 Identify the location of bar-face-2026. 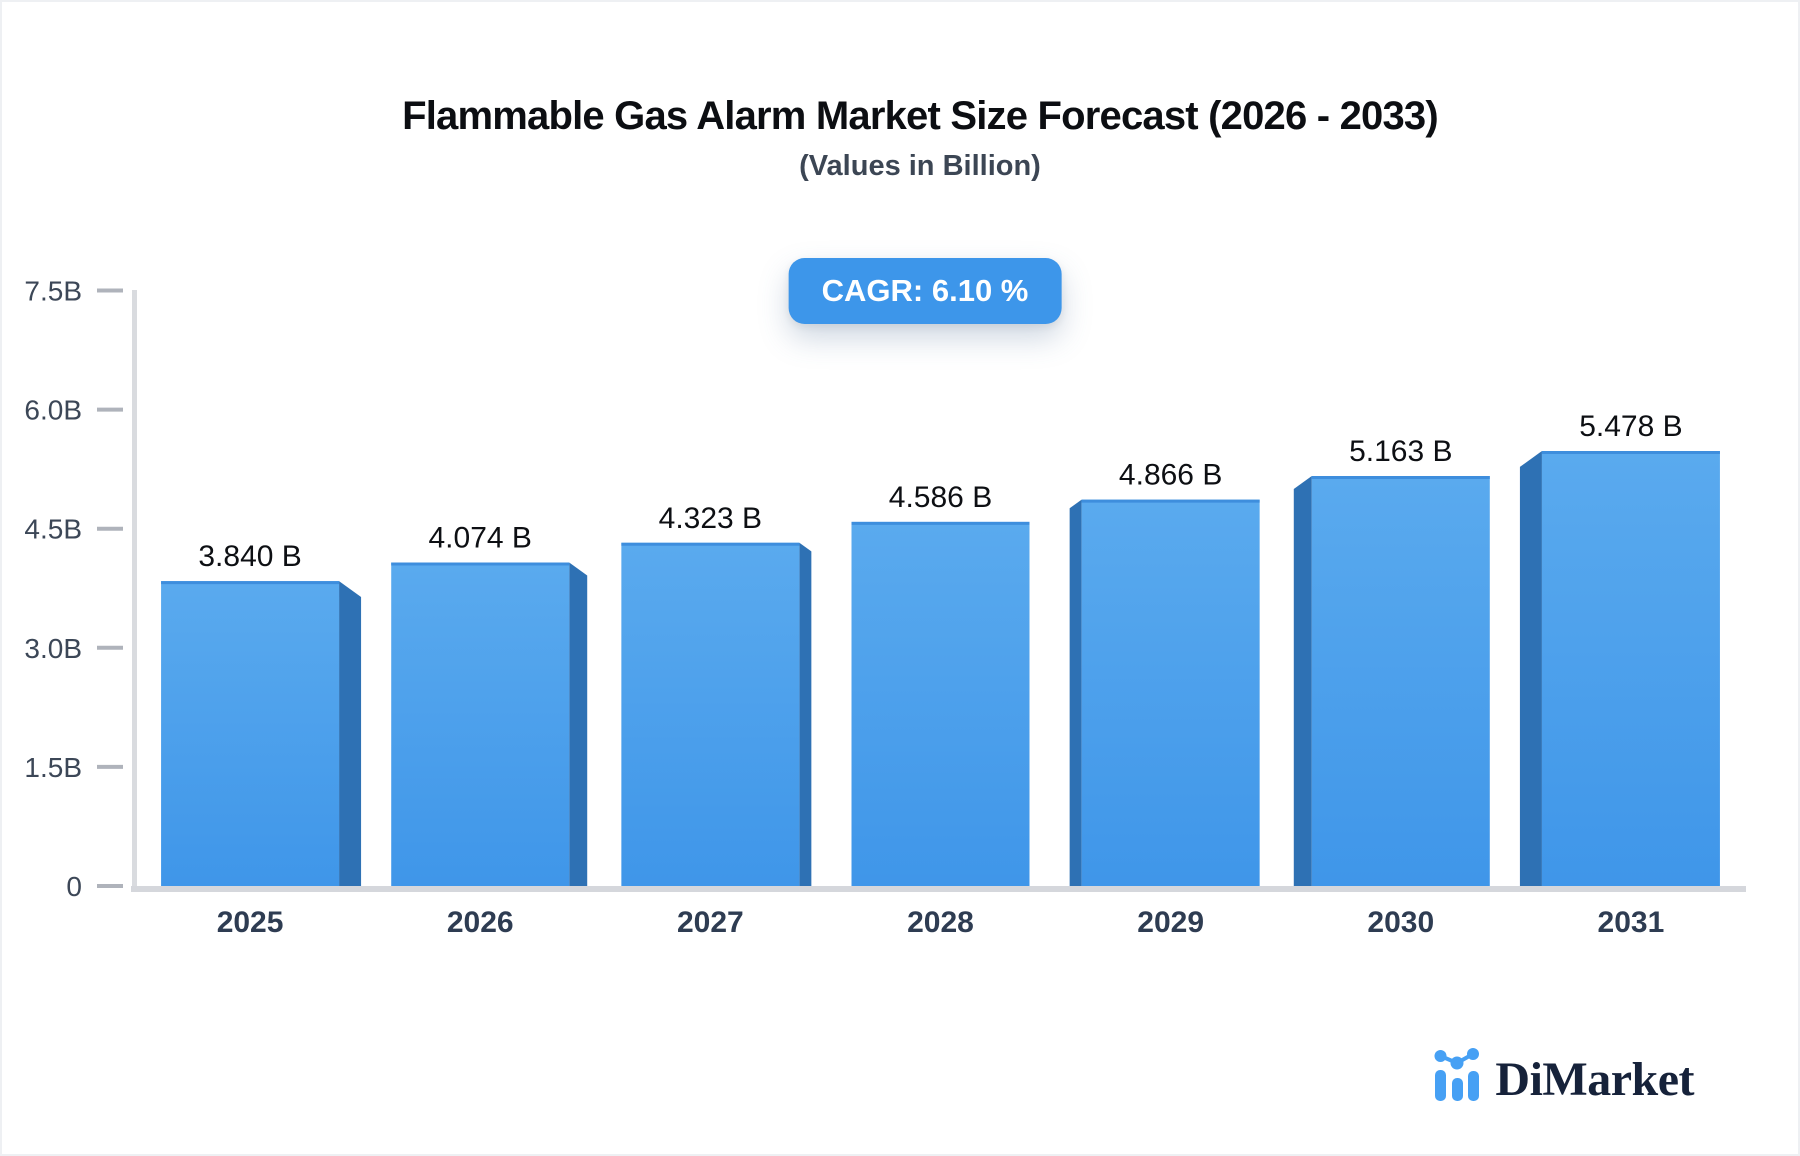
(480, 724).